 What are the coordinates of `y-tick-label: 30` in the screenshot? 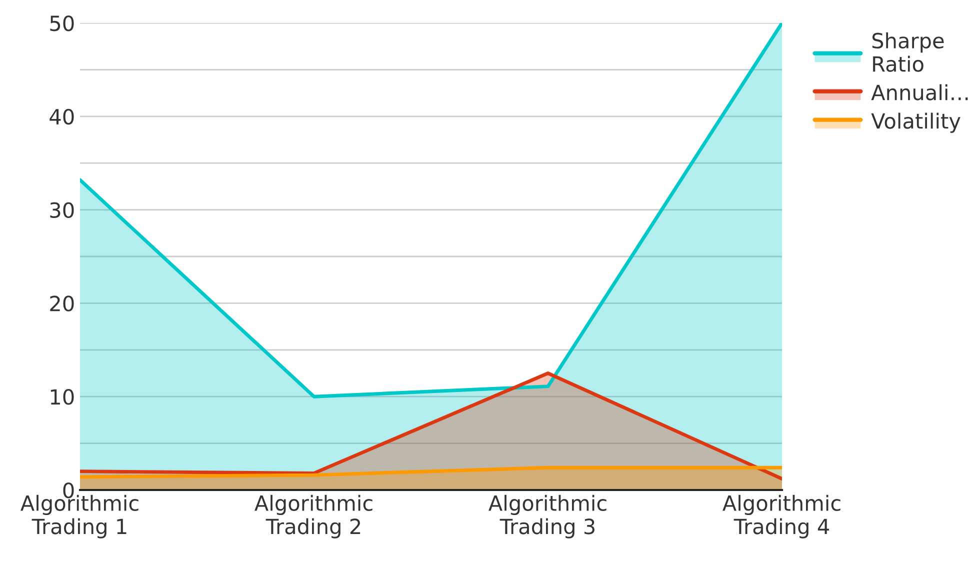 It's located at (62, 210).